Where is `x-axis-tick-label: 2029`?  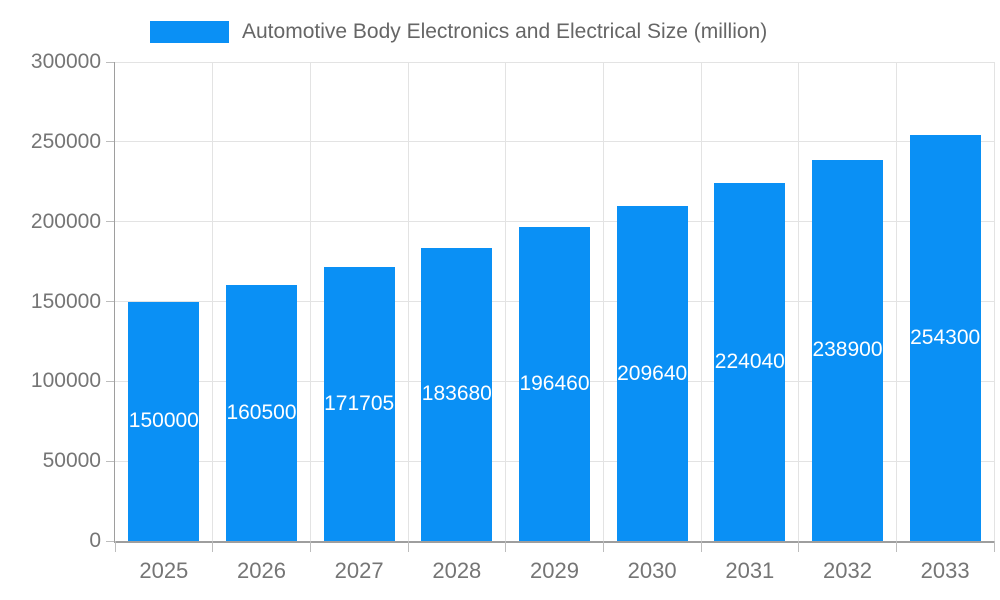 x-axis-tick-label: 2029 is located at coordinates (554, 570).